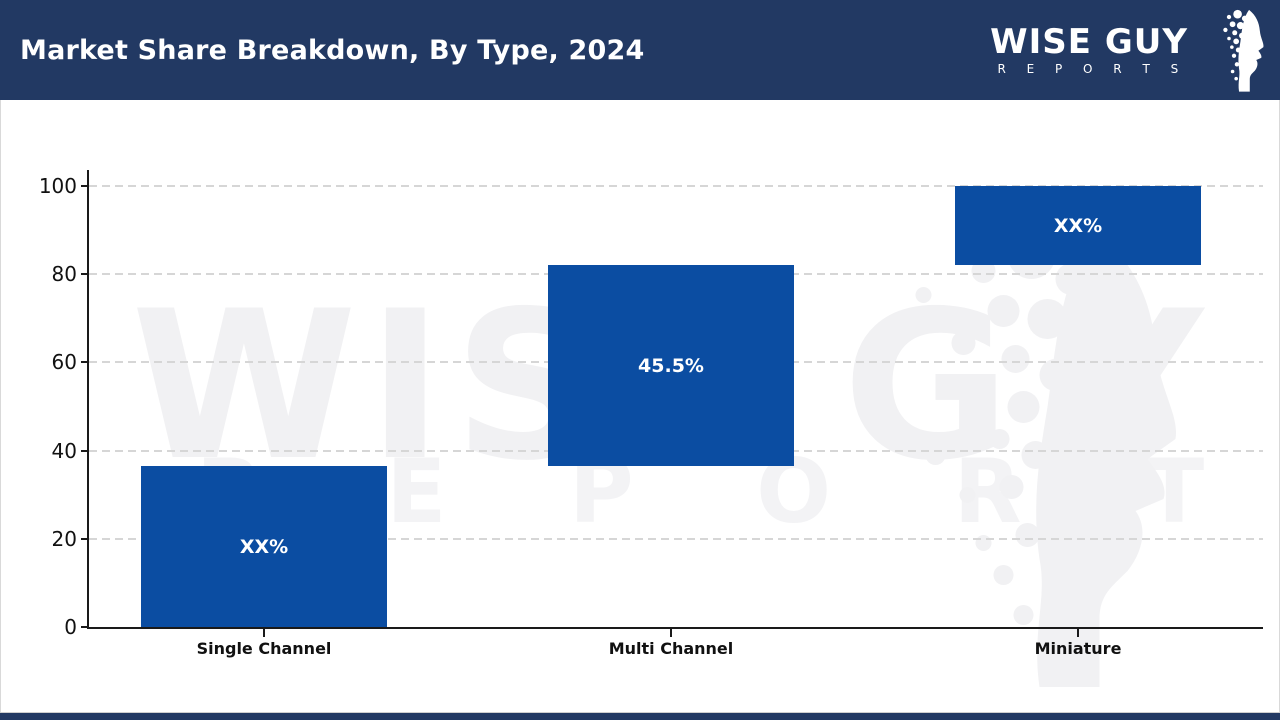  What do you see at coordinates (64, 274) in the screenshot?
I see `y-axis-tick-label: 80` at bounding box center [64, 274].